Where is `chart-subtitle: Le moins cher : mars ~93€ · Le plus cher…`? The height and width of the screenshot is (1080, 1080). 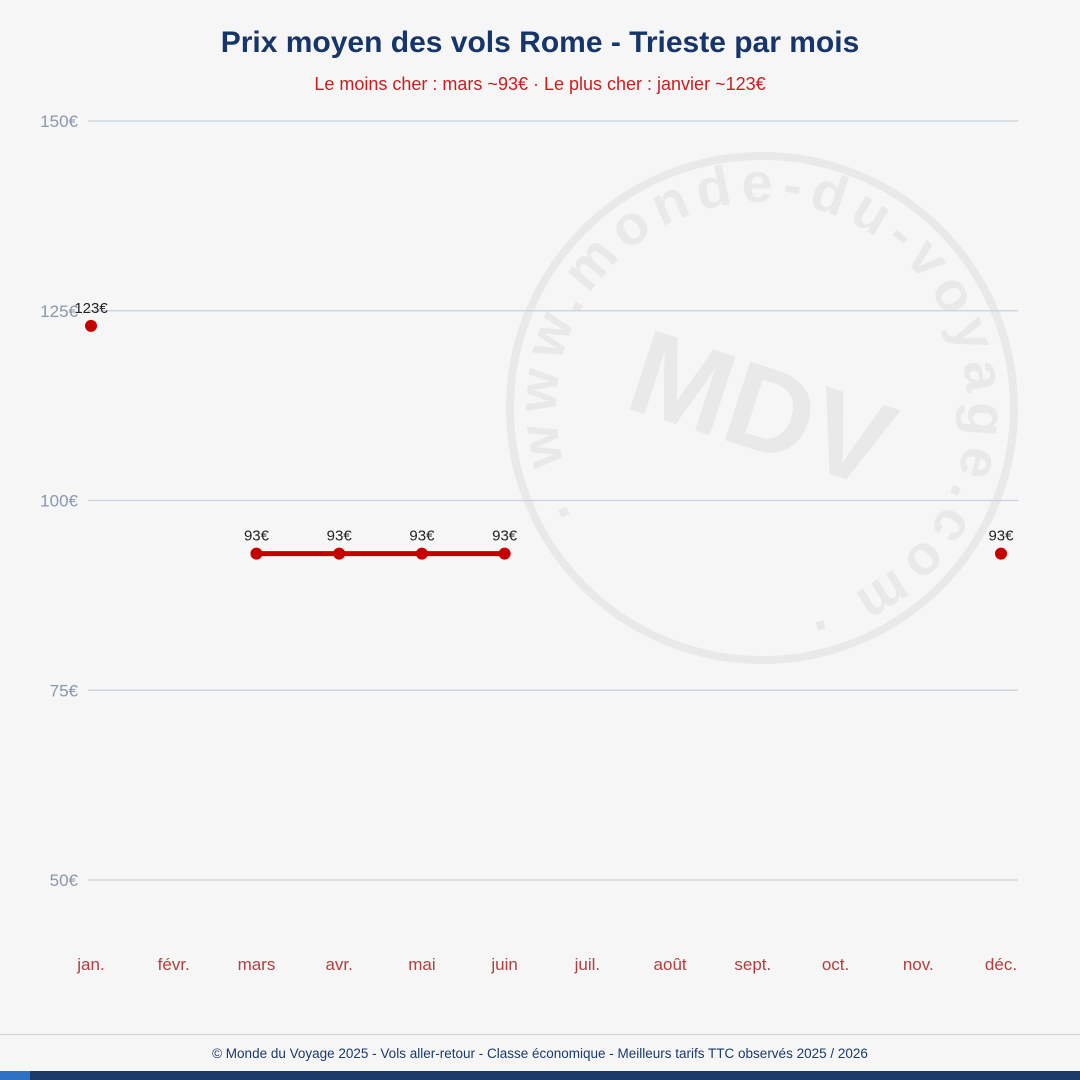
chart-subtitle: Le moins cher : mars ~93€ · Le plus cher… is located at coordinates (540, 84).